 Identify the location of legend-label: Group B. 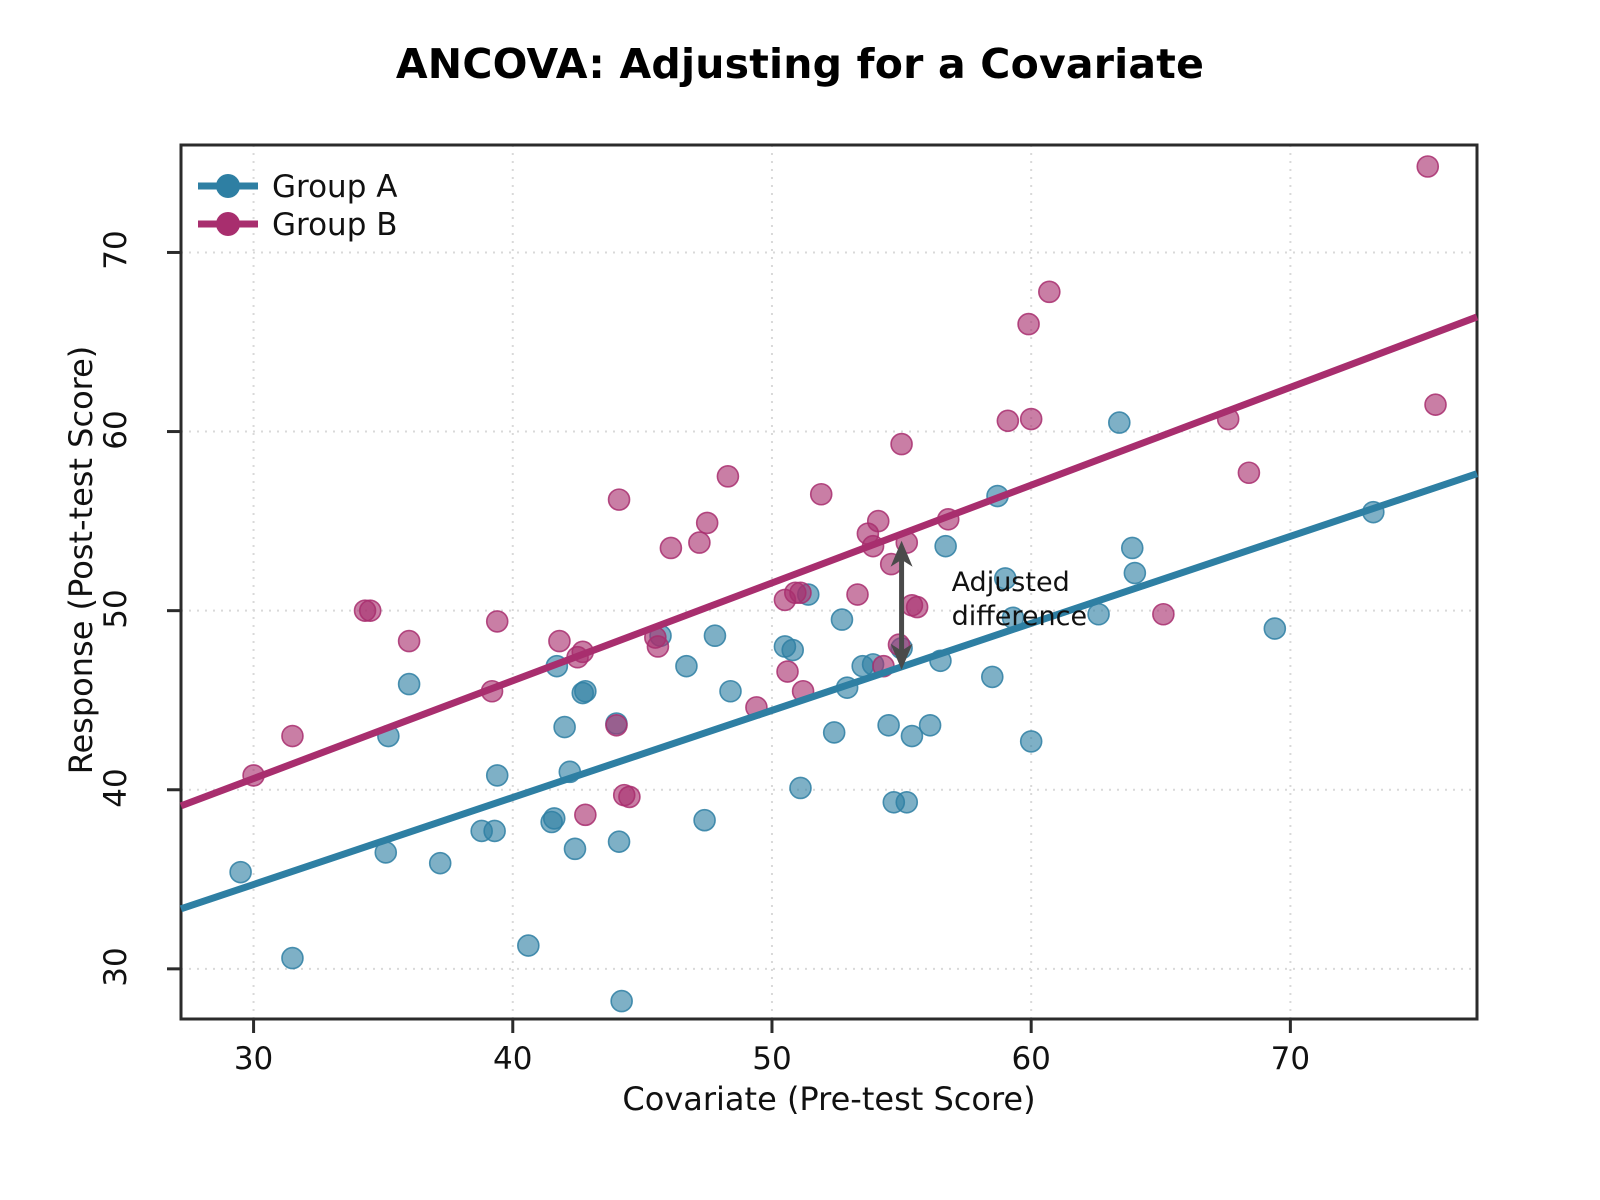
(335, 225).